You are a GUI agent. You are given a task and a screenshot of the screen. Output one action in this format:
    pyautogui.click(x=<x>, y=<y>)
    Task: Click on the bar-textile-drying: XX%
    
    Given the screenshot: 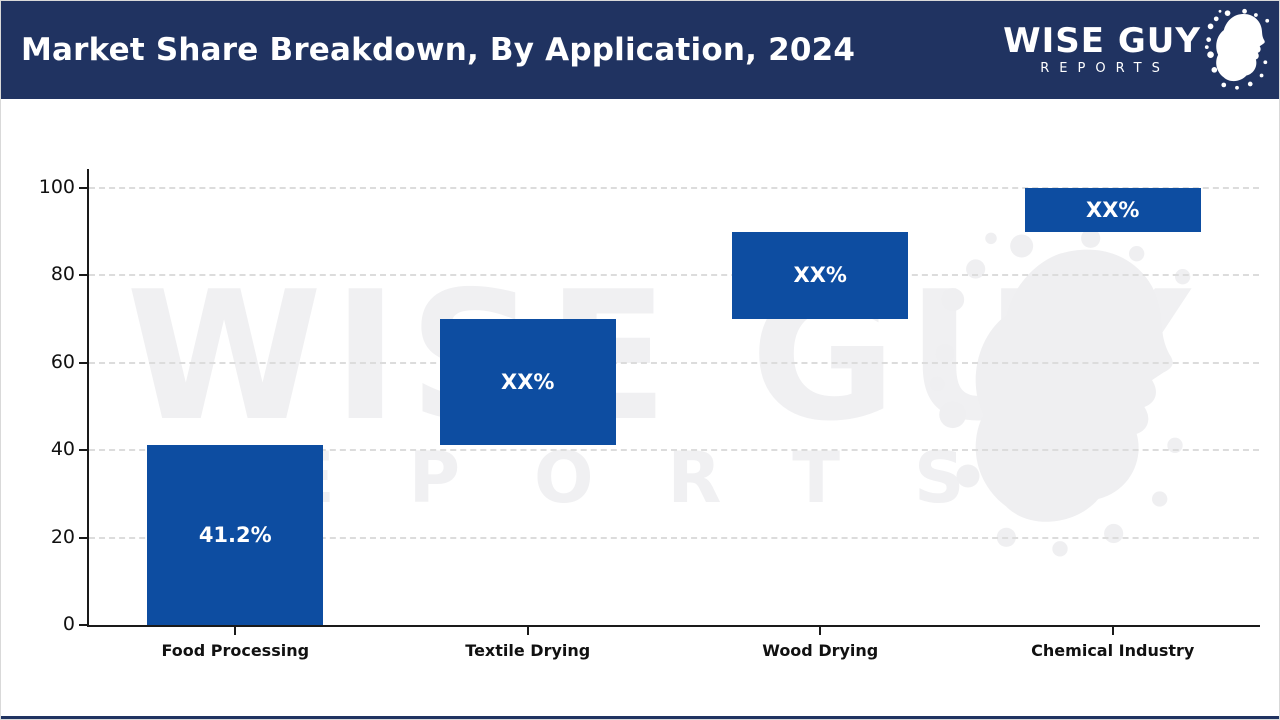 What is the action you would take?
    pyautogui.click(x=527, y=382)
    